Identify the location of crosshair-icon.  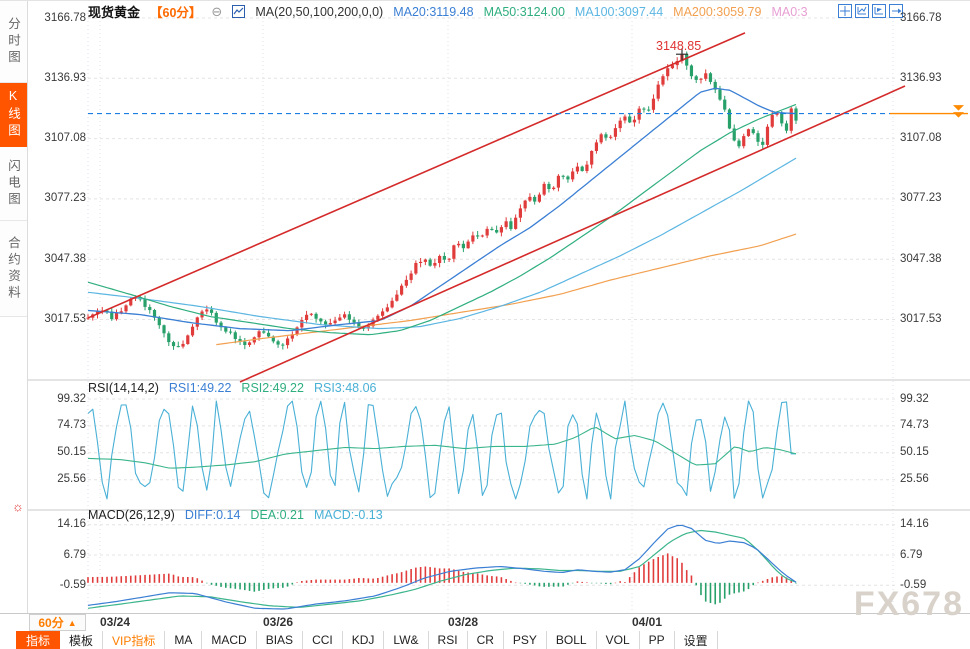
(845, 11).